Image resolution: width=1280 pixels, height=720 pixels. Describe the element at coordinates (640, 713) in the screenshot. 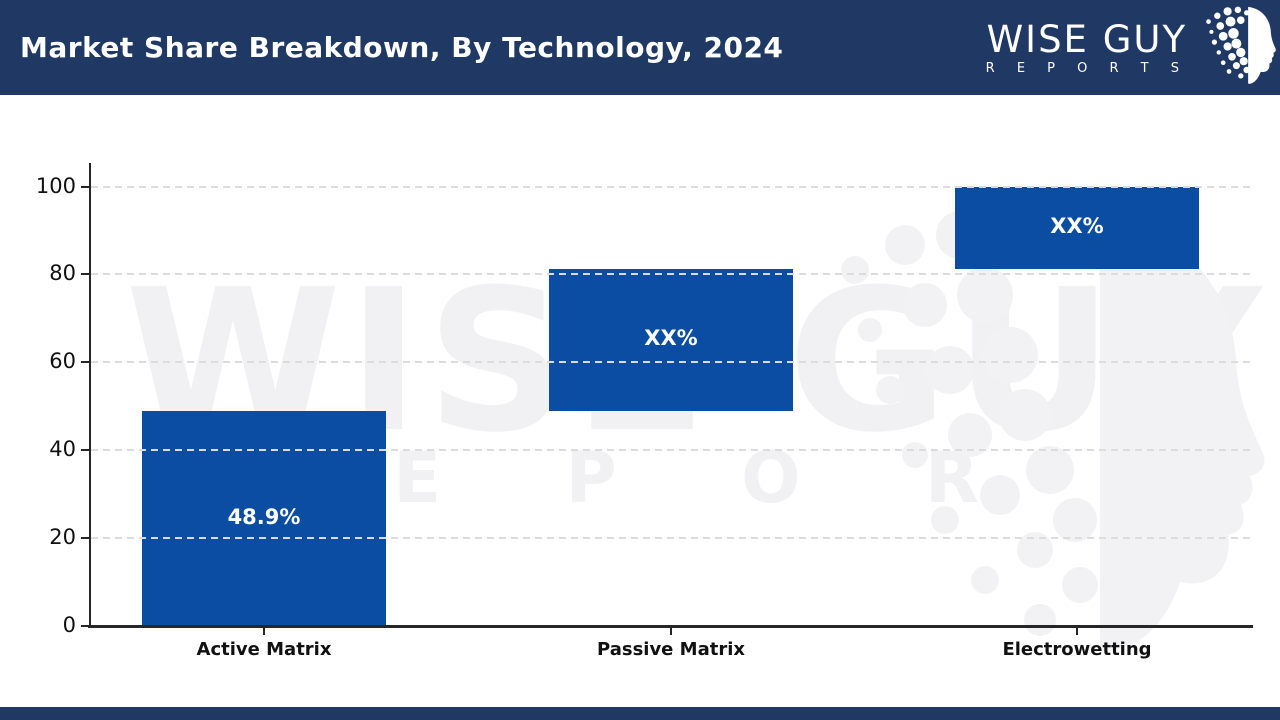

I see `footer-bar` at that location.